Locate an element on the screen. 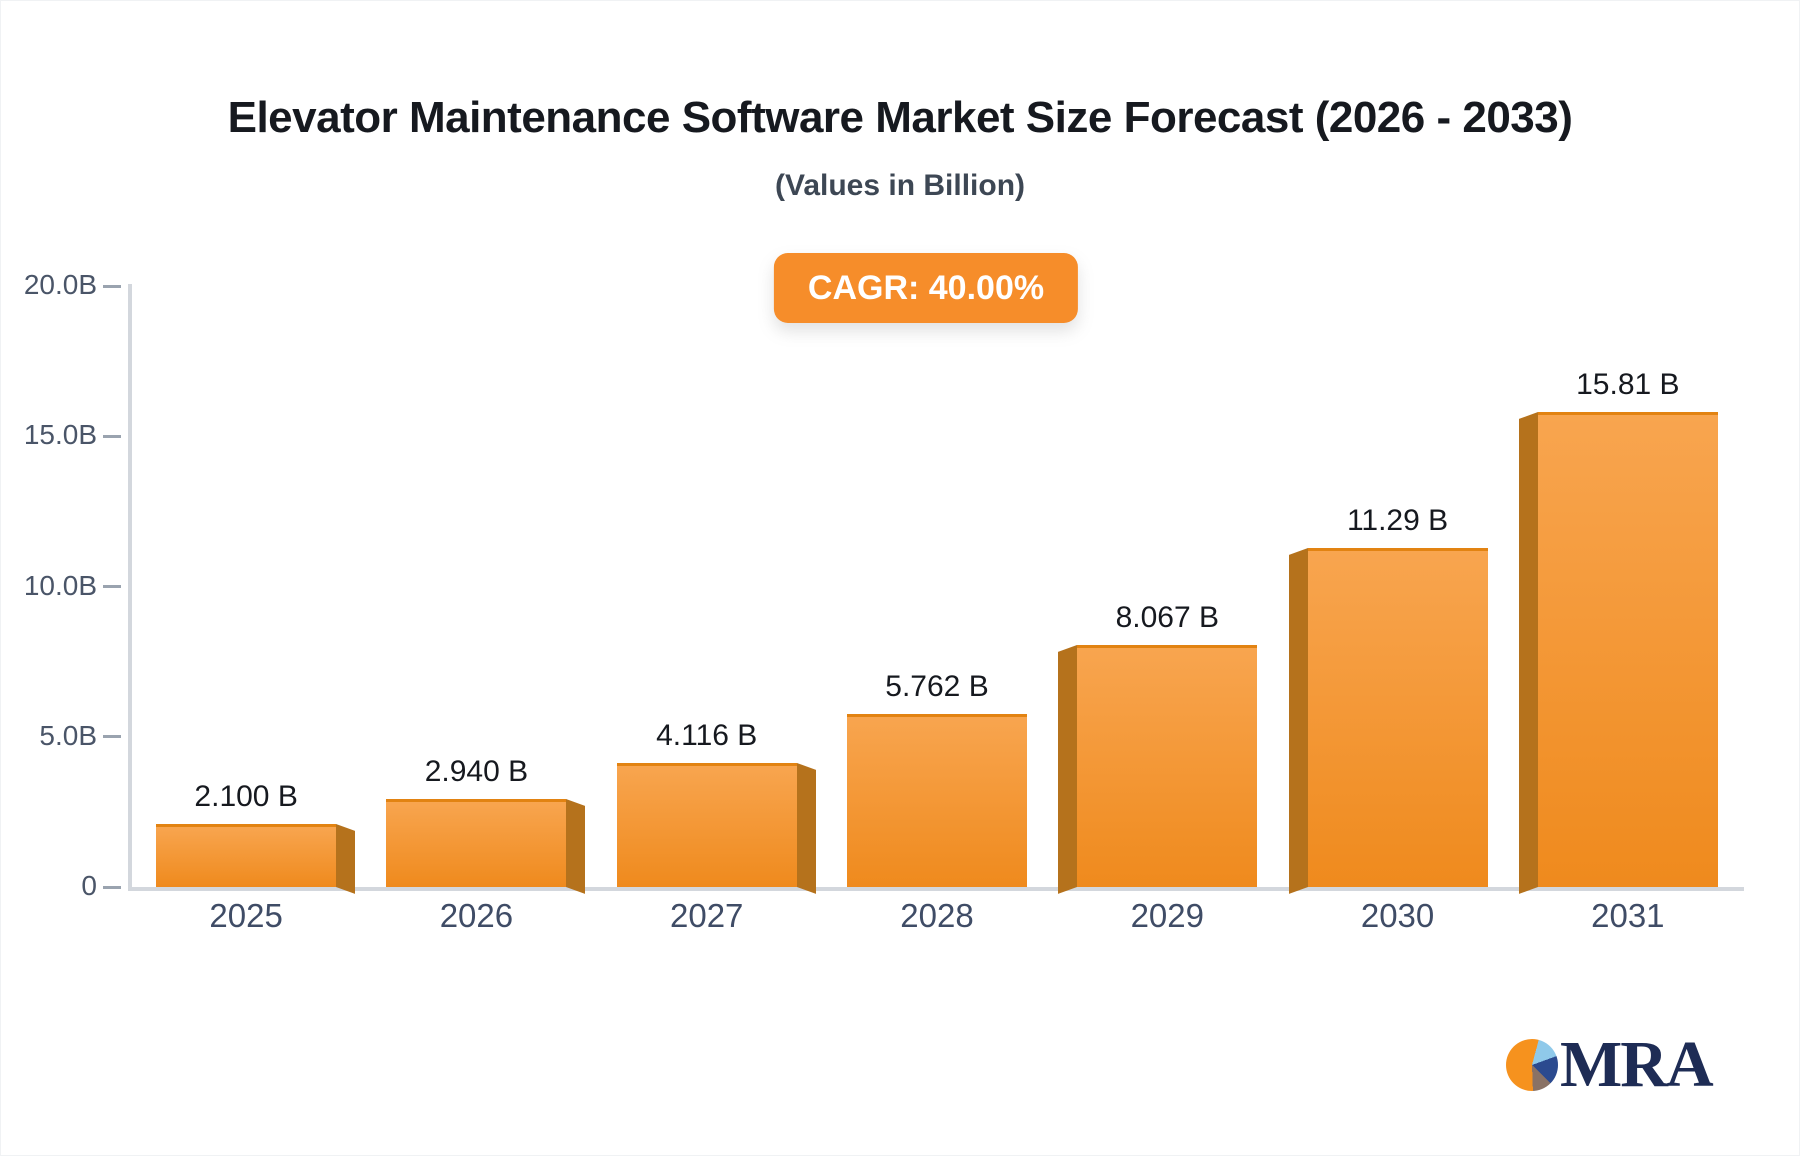 The image size is (1800, 1156). y-tick-label: 0 is located at coordinates (89, 885).